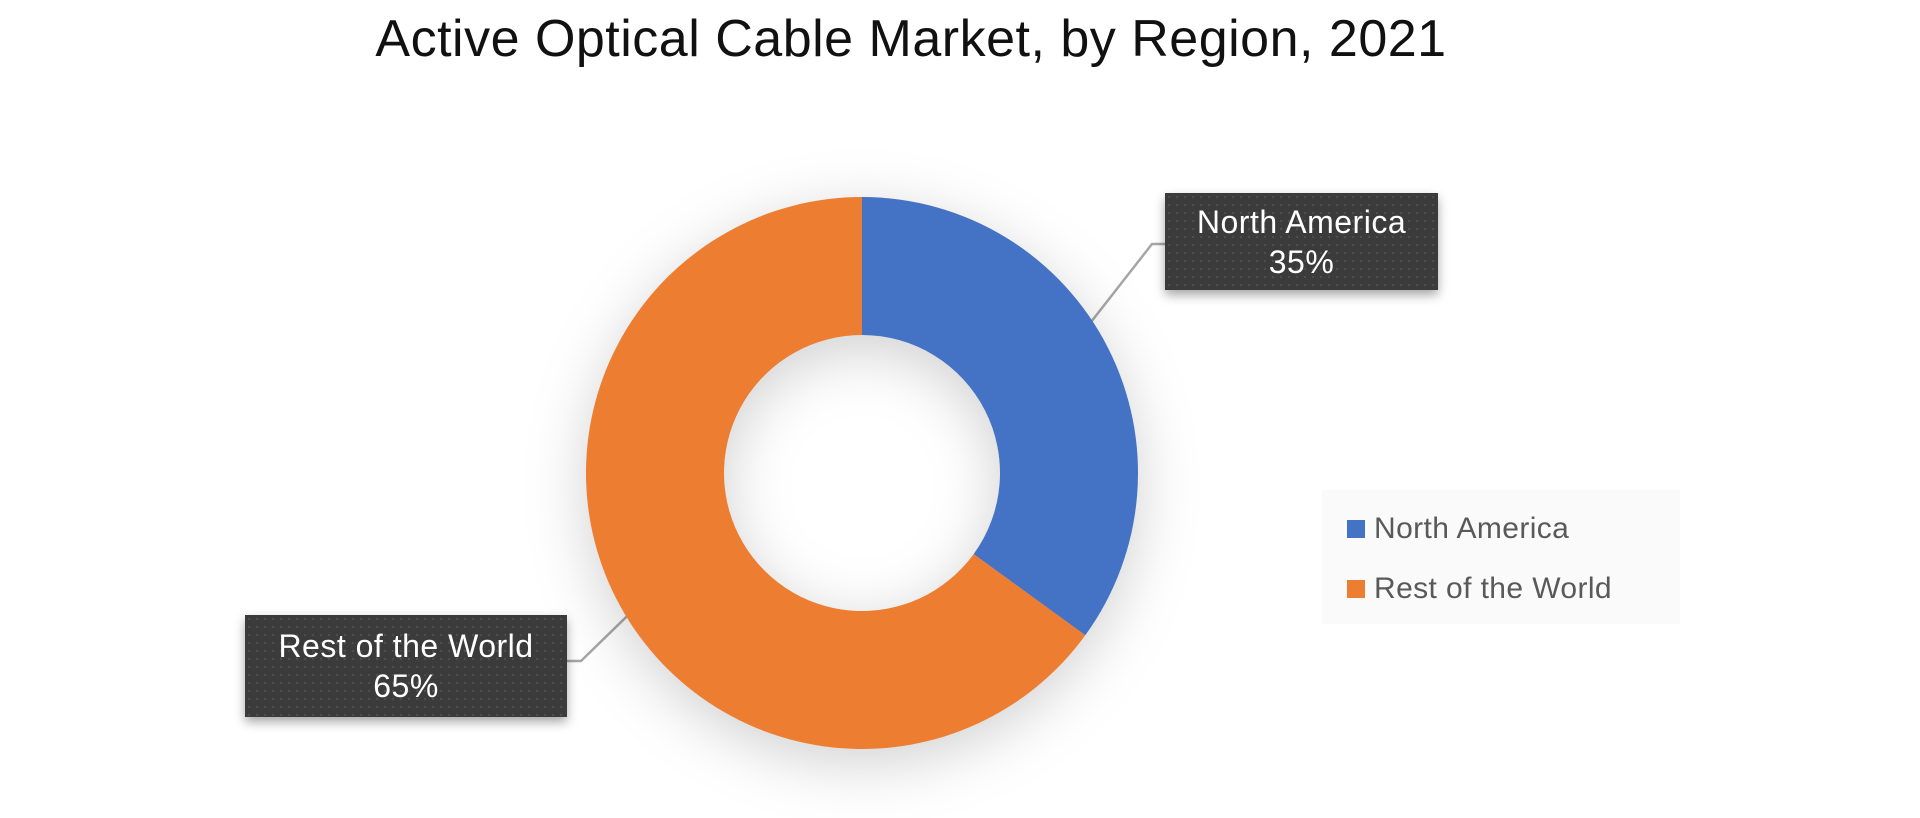 The width and height of the screenshot is (1920, 818). What do you see at coordinates (406, 646) in the screenshot?
I see `callout-rest-of-the-world-label: Rest of the World` at bounding box center [406, 646].